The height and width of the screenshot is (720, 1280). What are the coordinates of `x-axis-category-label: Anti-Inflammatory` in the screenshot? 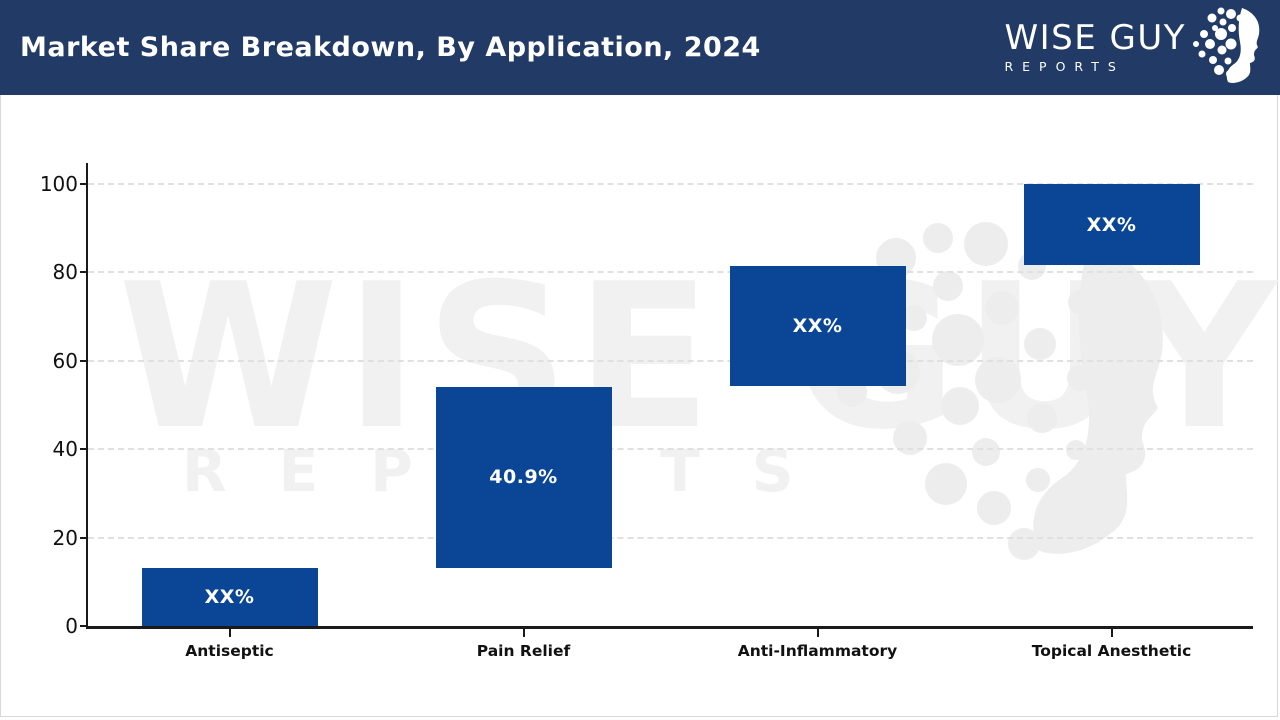 It's located at (817, 651).